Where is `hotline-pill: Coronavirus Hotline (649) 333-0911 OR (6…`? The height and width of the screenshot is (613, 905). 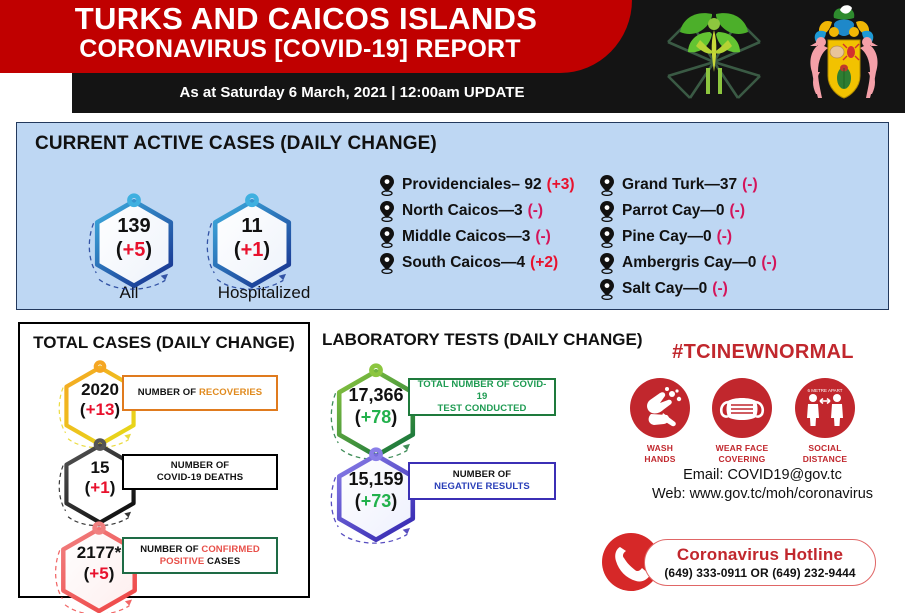 hotline-pill: Coronavirus Hotline (649) 333-0911 OR (6… is located at coordinates (760, 562).